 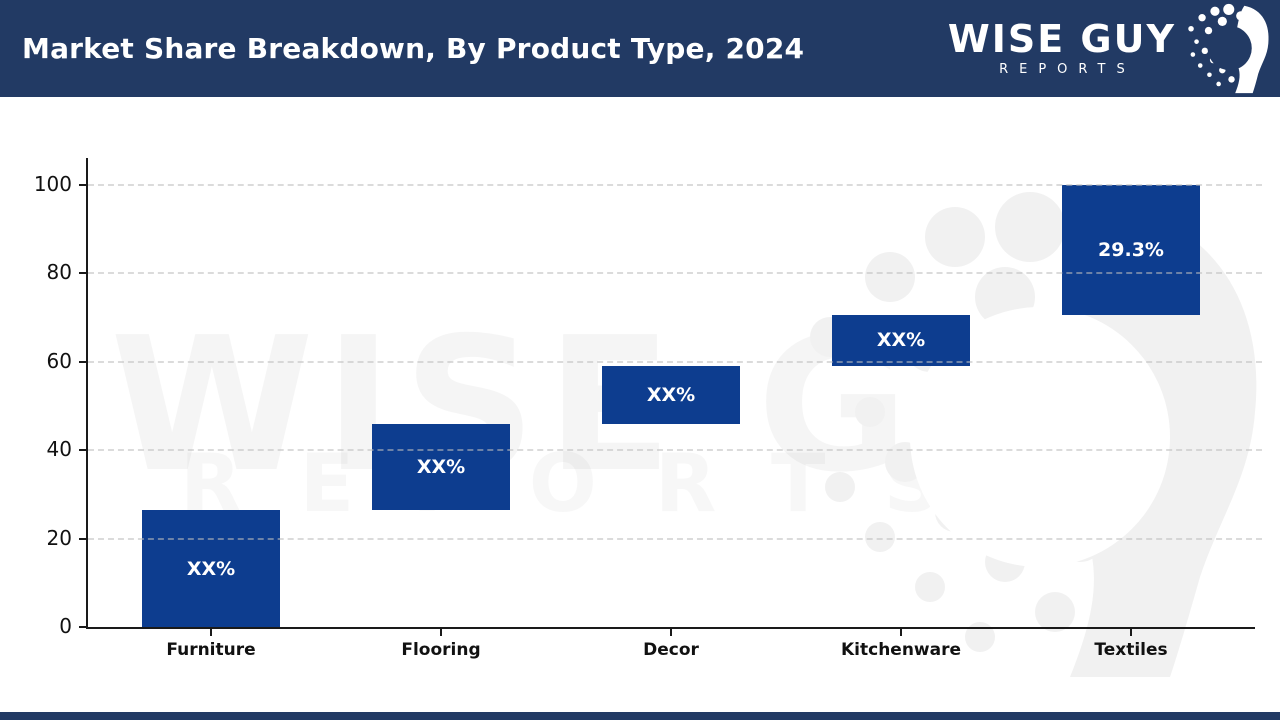 What do you see at coordinates (441, 650) in the screenshot?
I see `x-axis-label: Flooring` at bounding box center [441, 650].